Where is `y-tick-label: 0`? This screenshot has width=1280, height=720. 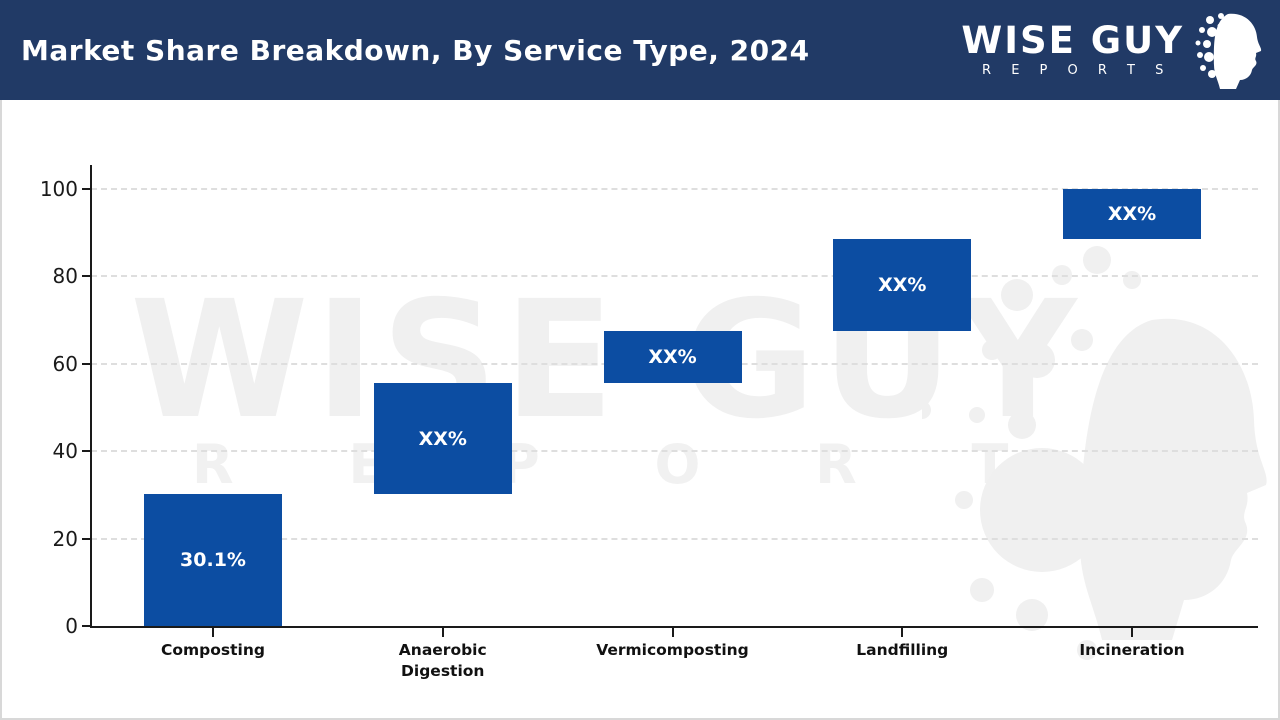 y-tick-label: 0 is located at coordinates (71, 626).